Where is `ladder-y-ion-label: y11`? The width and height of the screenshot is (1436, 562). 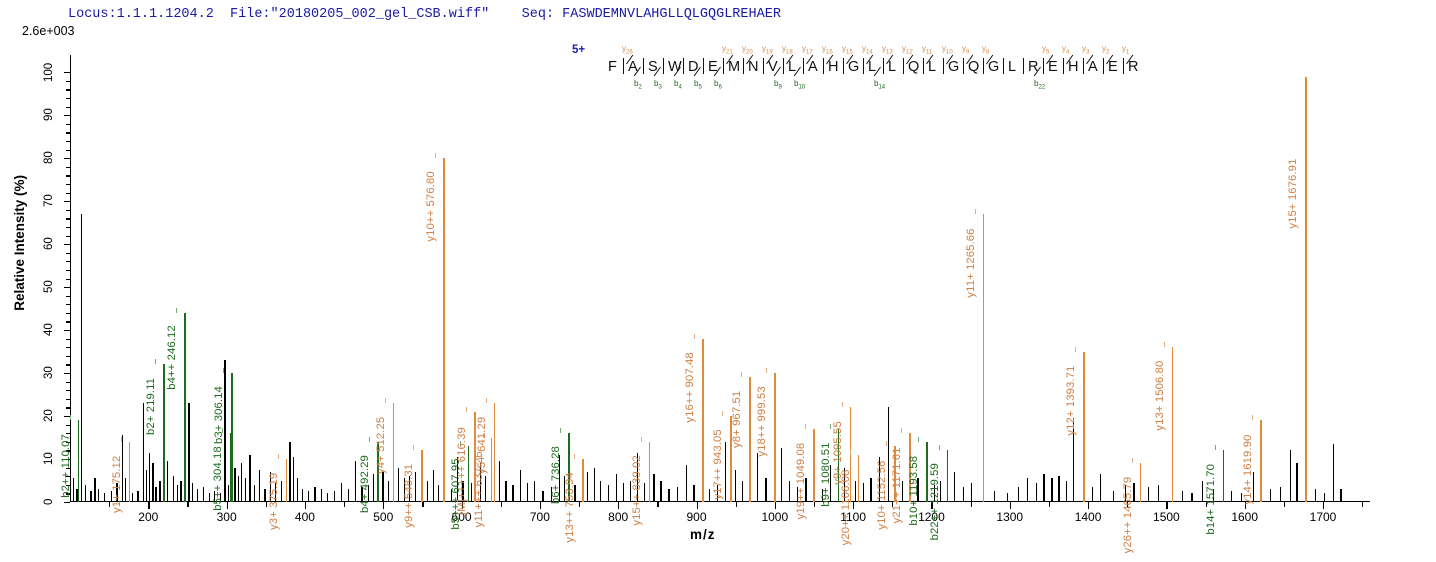
ladder-y-ion-label: y11 is located at coordinates (927, 50).